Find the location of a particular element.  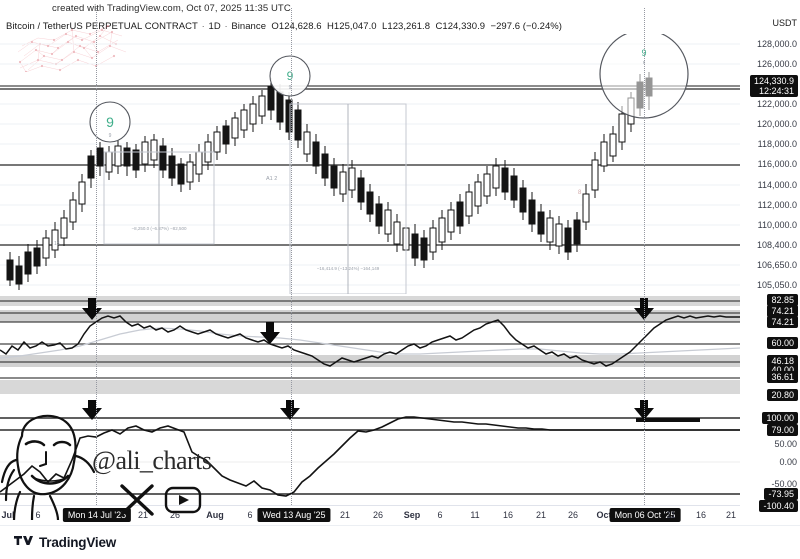

momentum-axis-tick: -100.40 is located at coordinates (778, 506).